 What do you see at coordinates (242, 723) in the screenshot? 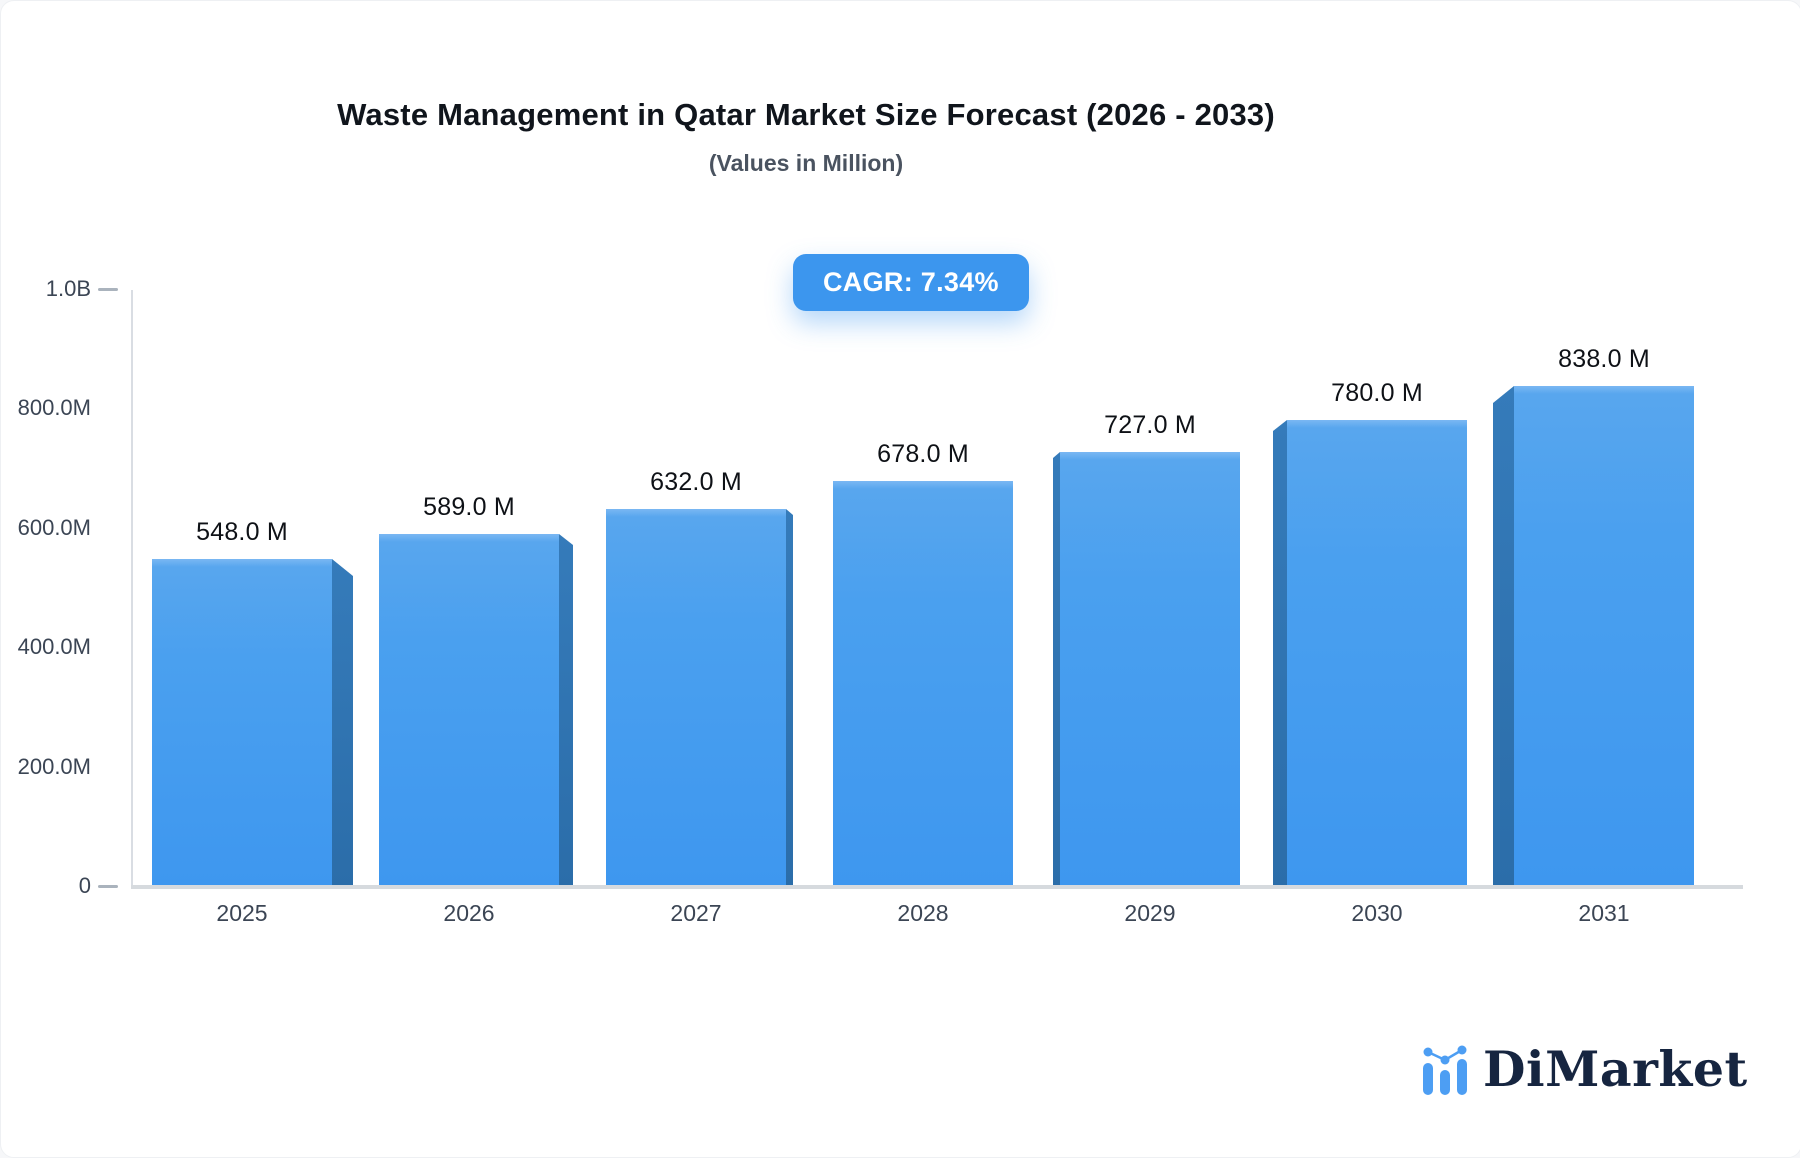
I see `bar-2025` at bounding box center [242, 723].